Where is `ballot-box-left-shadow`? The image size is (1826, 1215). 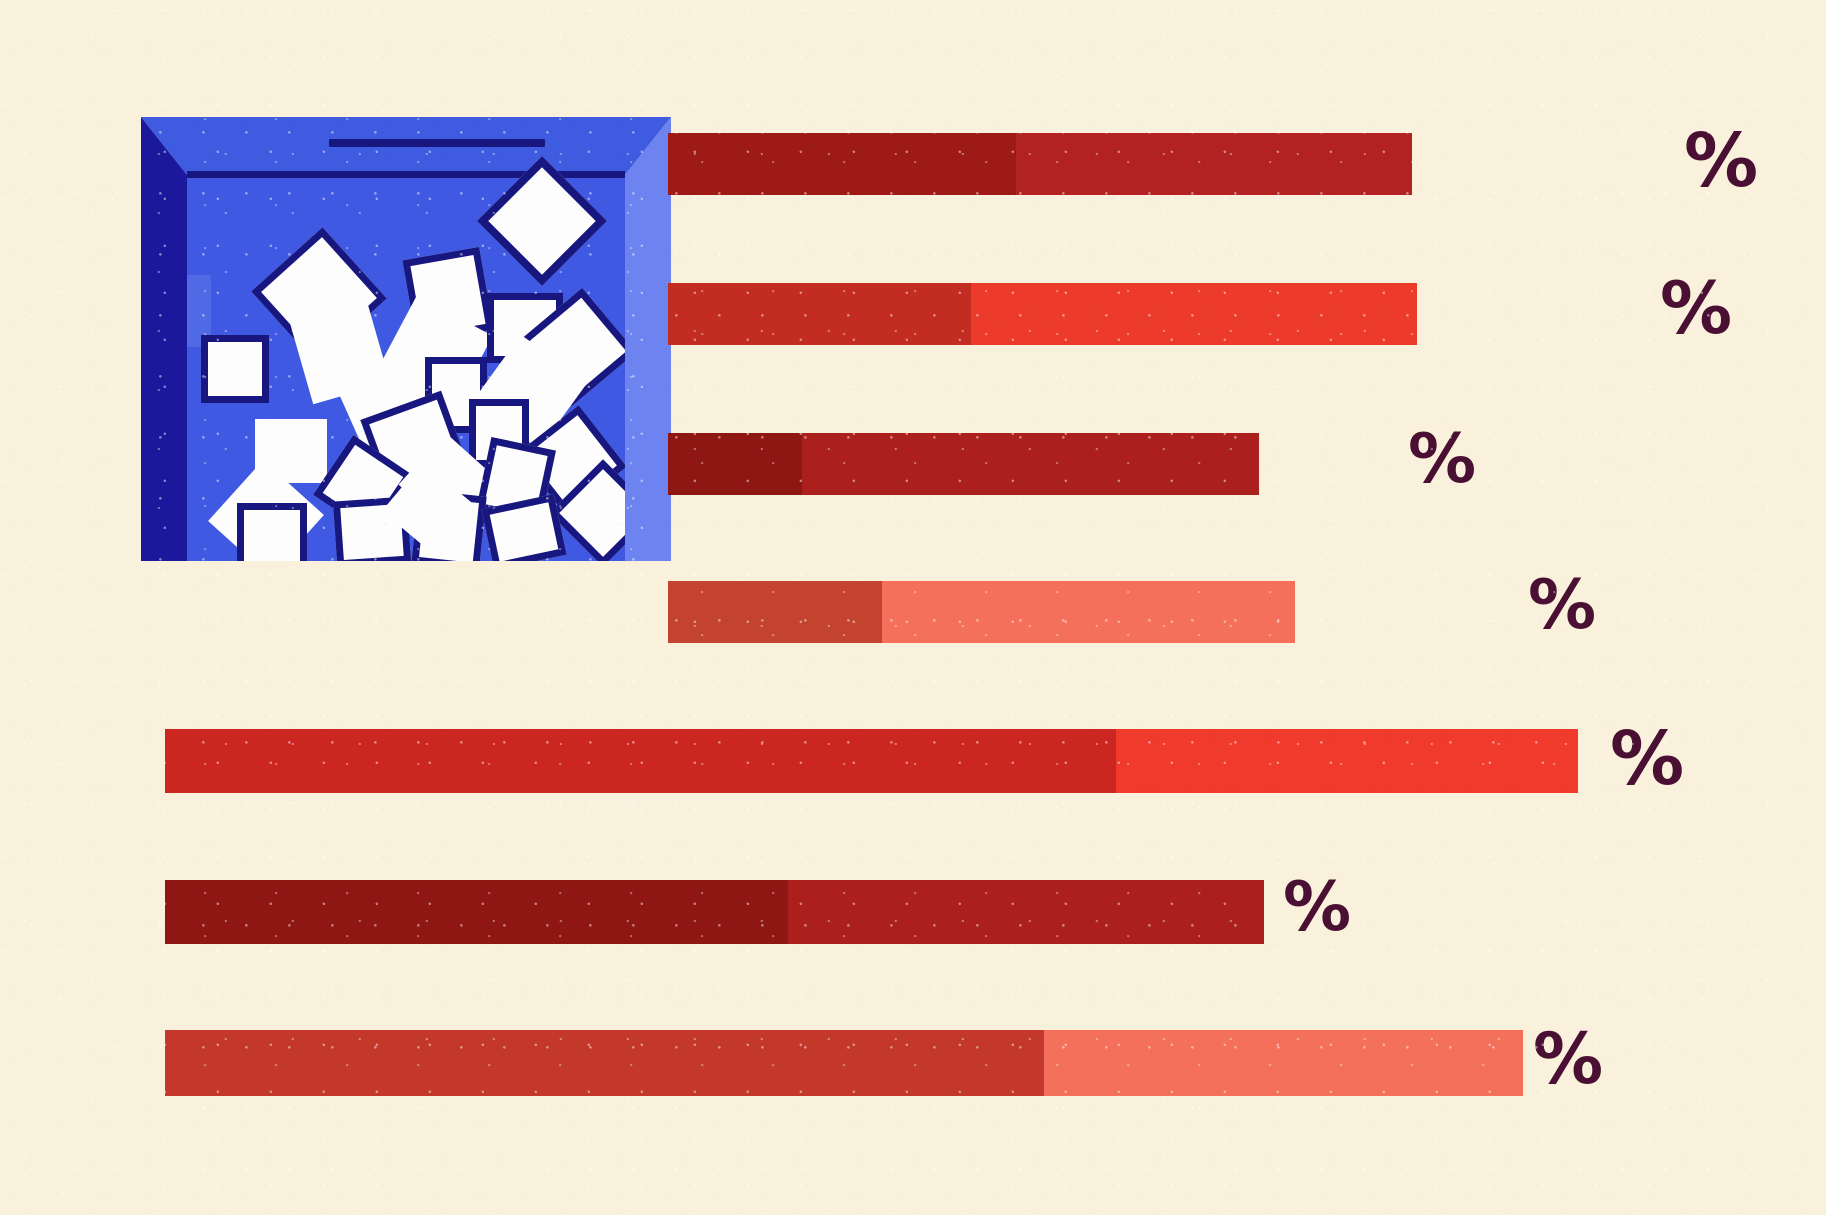 ballot-box-left-shadow is located at coordinates (164, 339).